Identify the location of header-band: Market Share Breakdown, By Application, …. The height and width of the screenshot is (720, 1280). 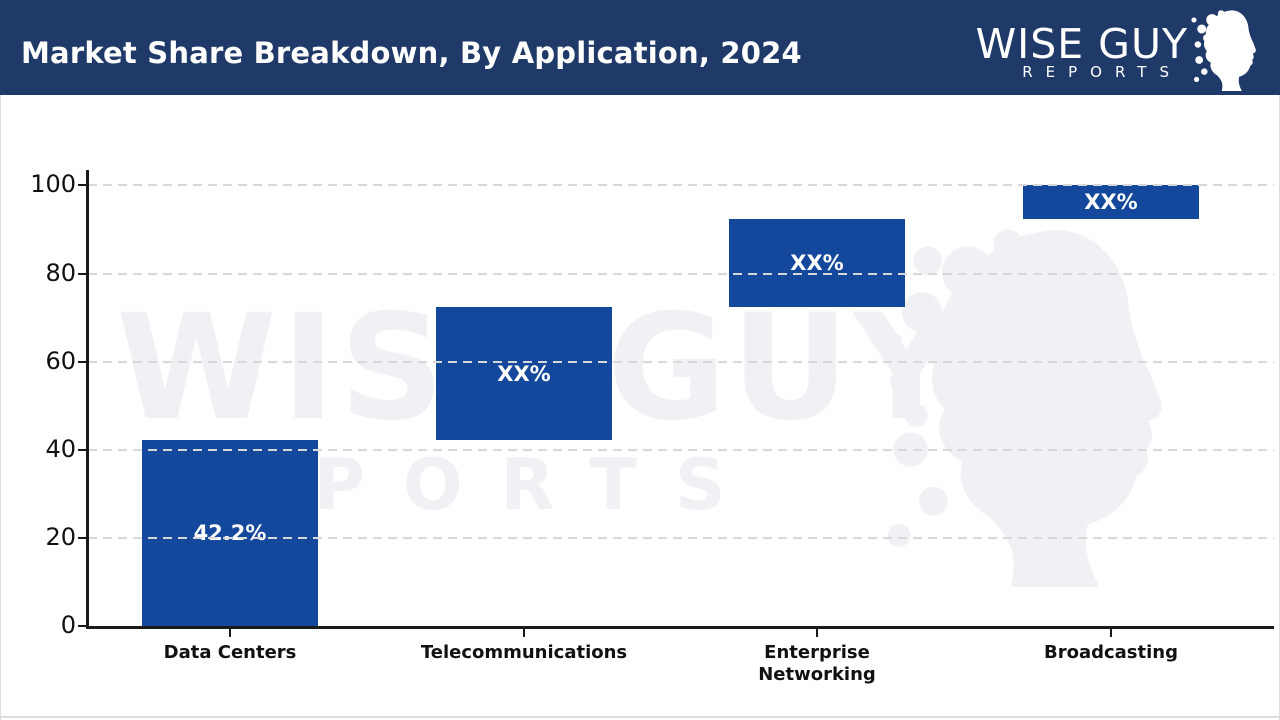
(640, 47).